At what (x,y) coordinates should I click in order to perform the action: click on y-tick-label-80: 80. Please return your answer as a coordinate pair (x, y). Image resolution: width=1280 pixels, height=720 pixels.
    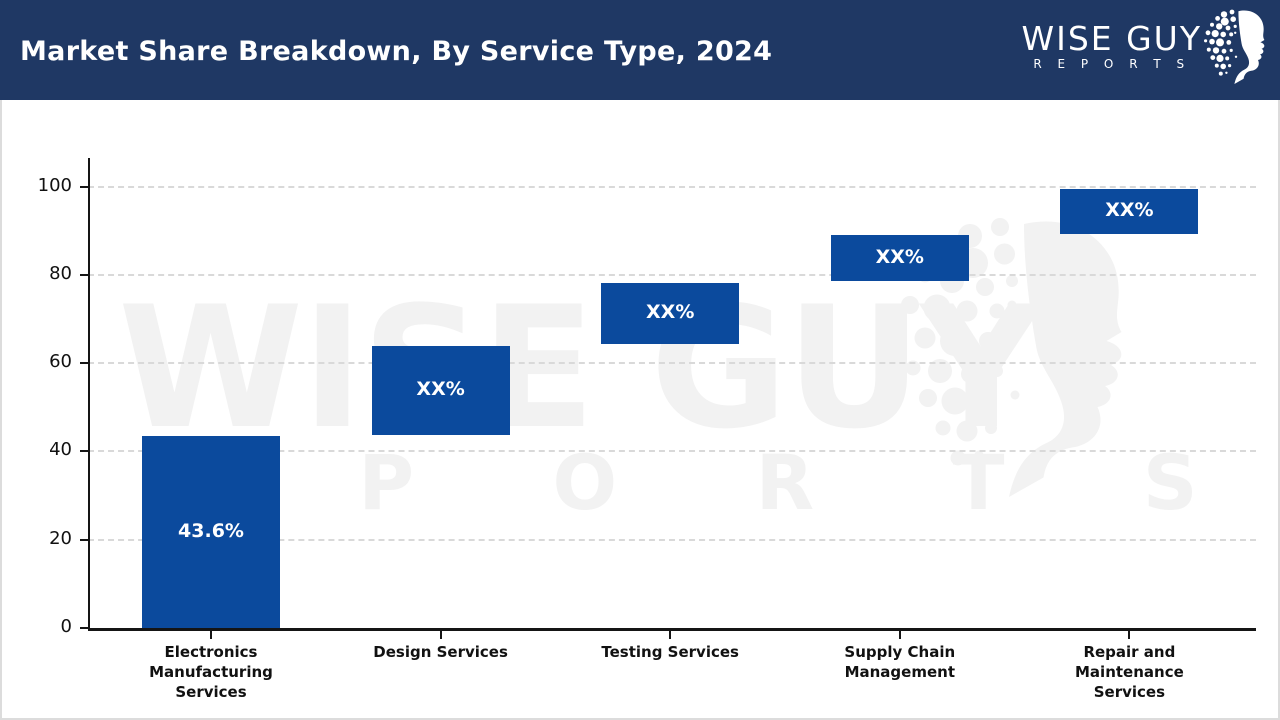
    Looking at the image, I should click on (60, 273).